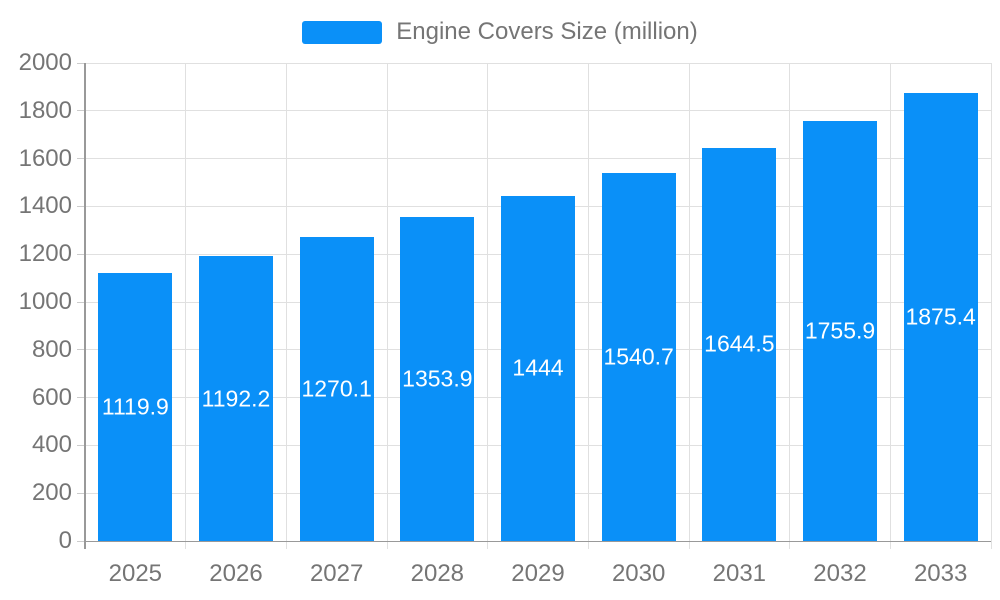  What do you see at coordinates (638, 573) in the screenshot?
I see `x-axis-label: 2030` at bounding box center [638, 573].